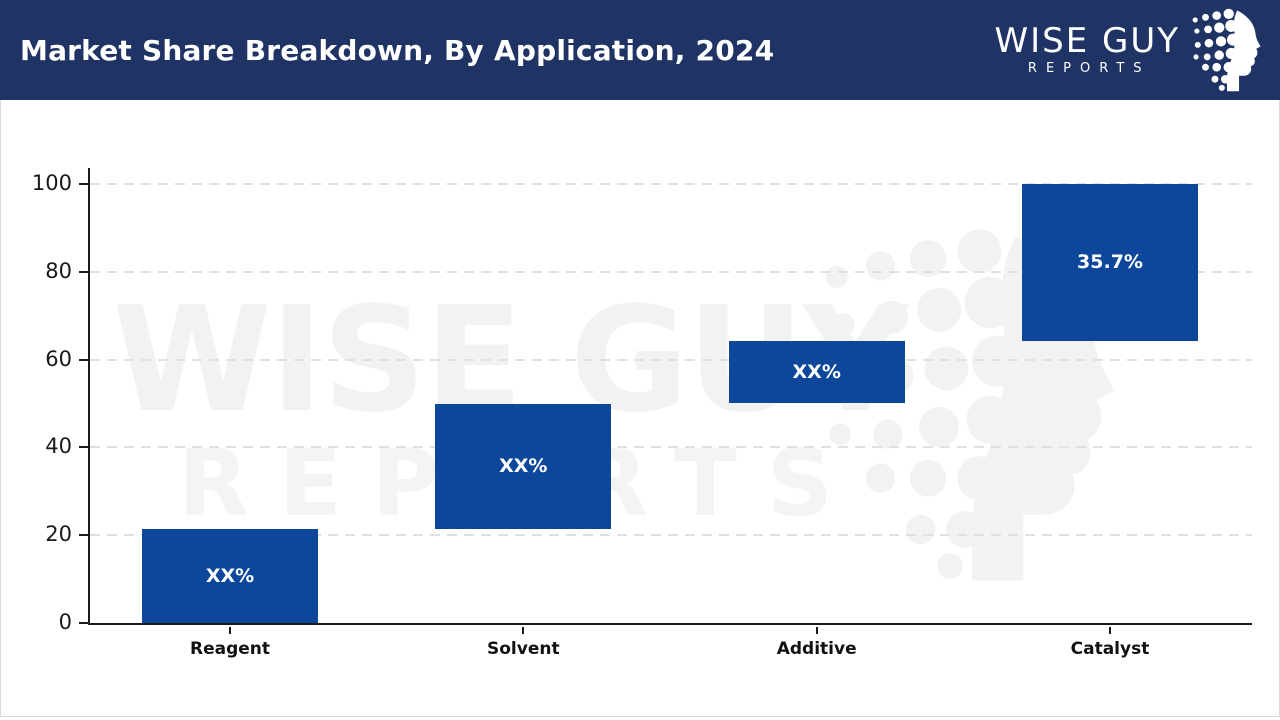 The image size is (1280, 720). I want to click on brand-name: WISE GUY, so click(1087, 40).